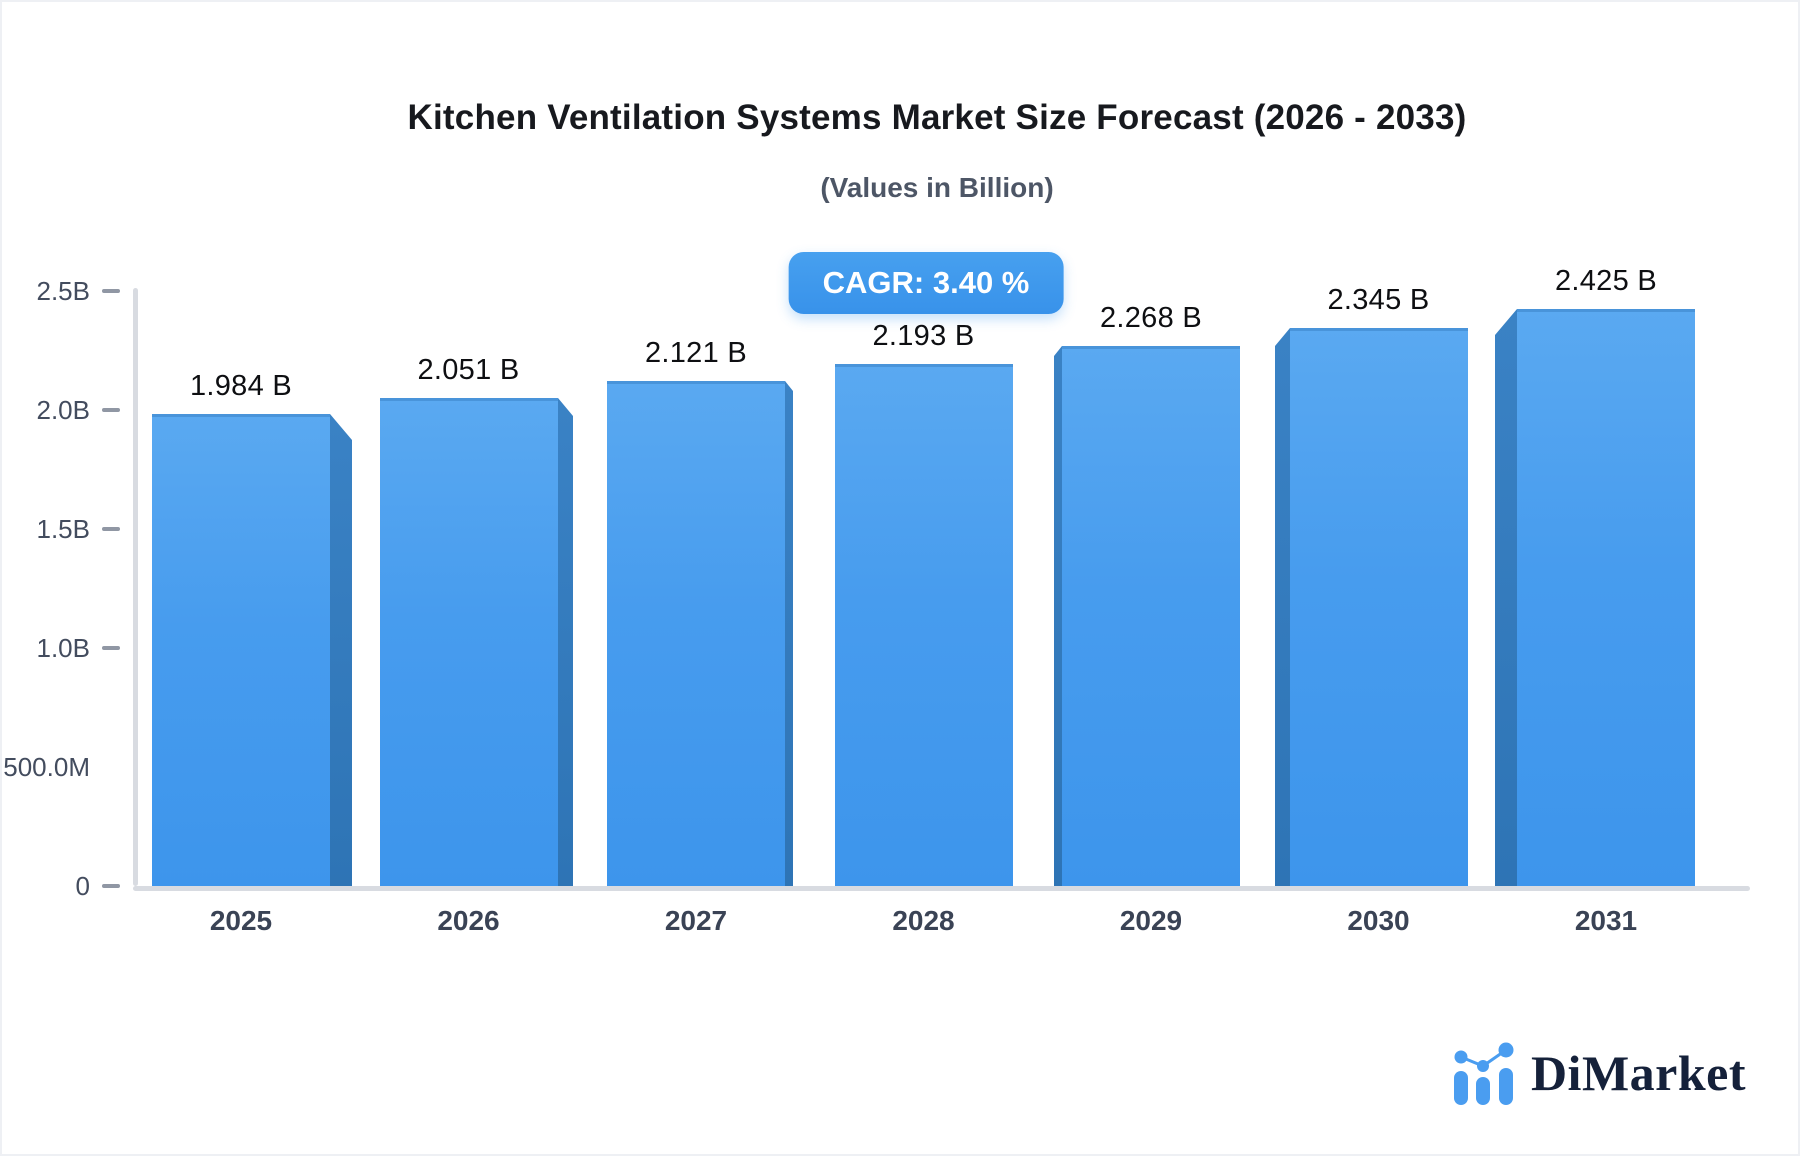 The width and height of the screenshot is (1800, 1156). Describe the element at coordinates (565, 642) in the screenshot. I see `bar-side-2026` at that location.